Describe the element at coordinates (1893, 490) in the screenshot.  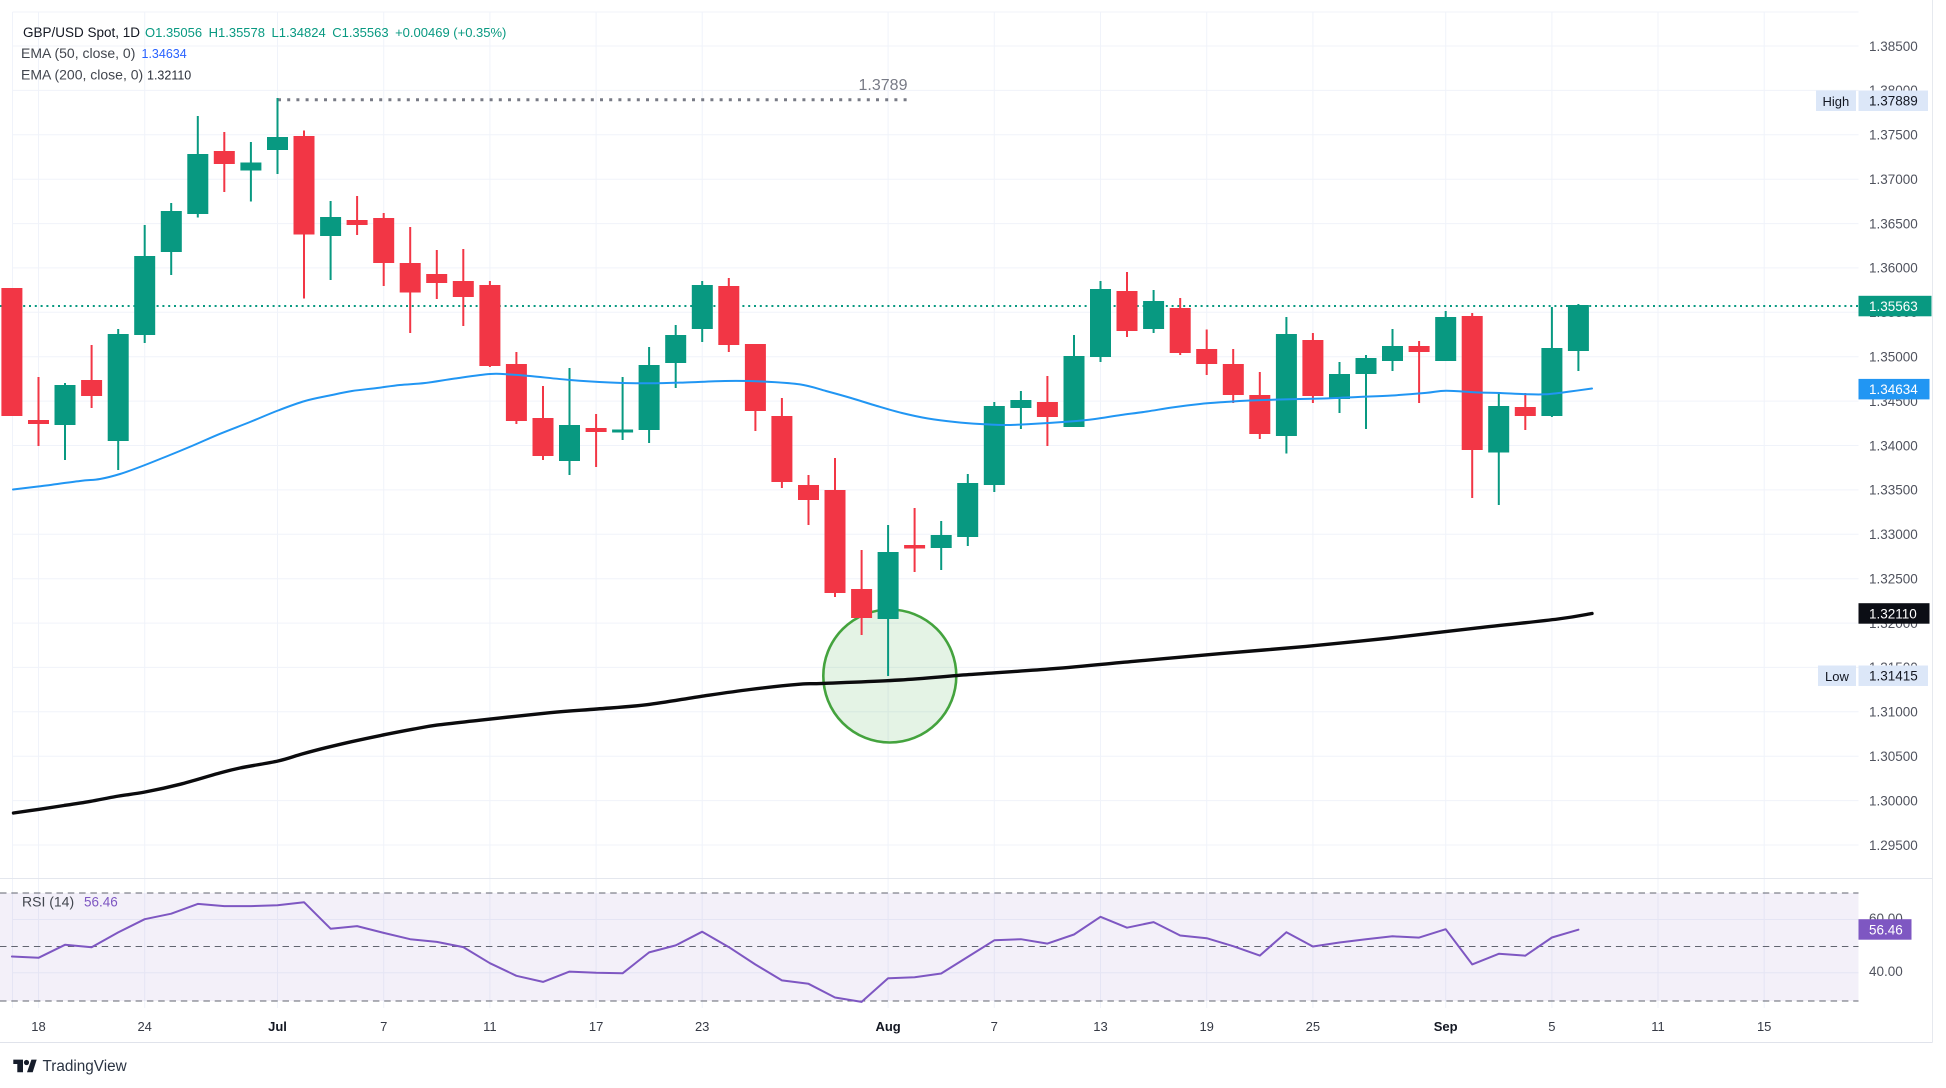
I see `svg-text: 1.33500` at that location.